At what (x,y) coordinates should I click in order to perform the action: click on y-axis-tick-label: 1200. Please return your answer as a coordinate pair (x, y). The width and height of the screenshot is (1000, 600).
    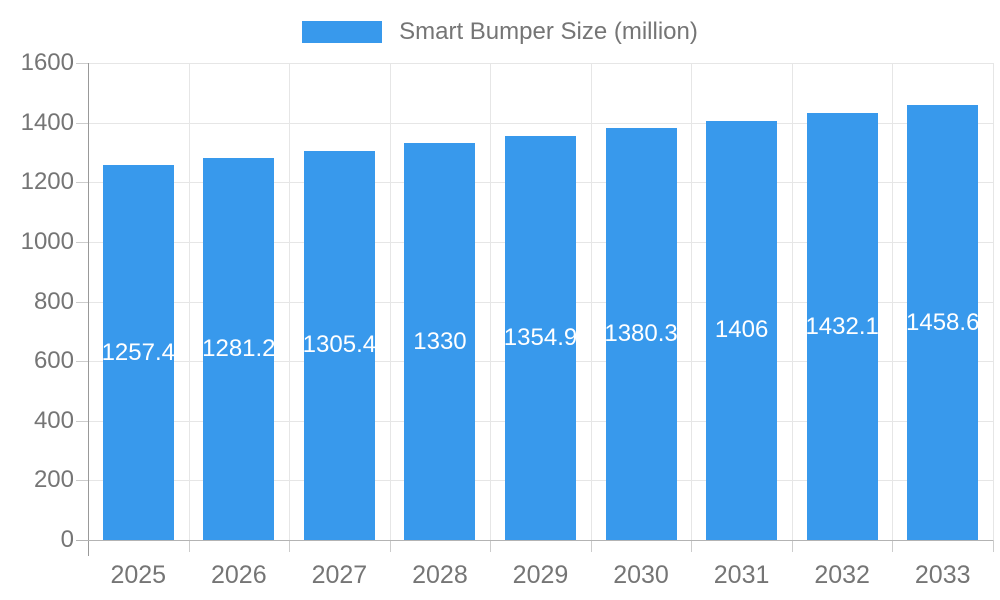
    Looking at the image, I should click on (47, 182).